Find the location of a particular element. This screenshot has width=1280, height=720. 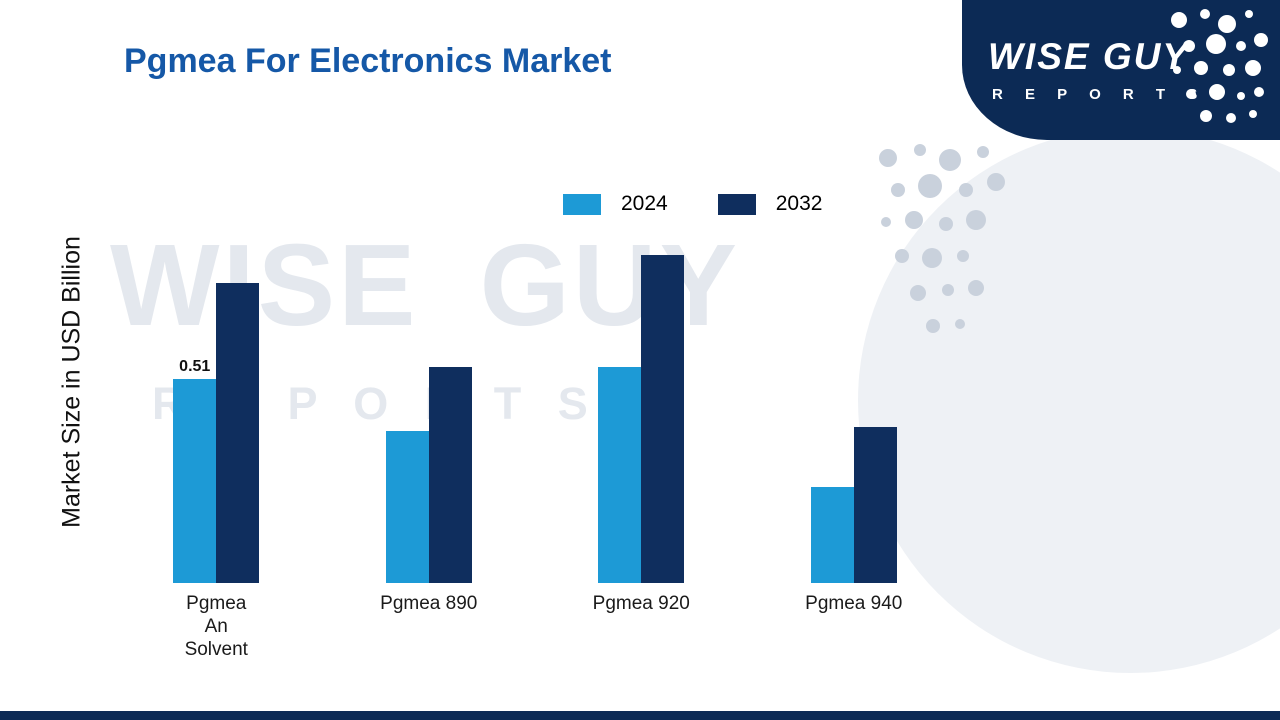

legend-label-2024: 2024 is located at coordinates (644, 203).